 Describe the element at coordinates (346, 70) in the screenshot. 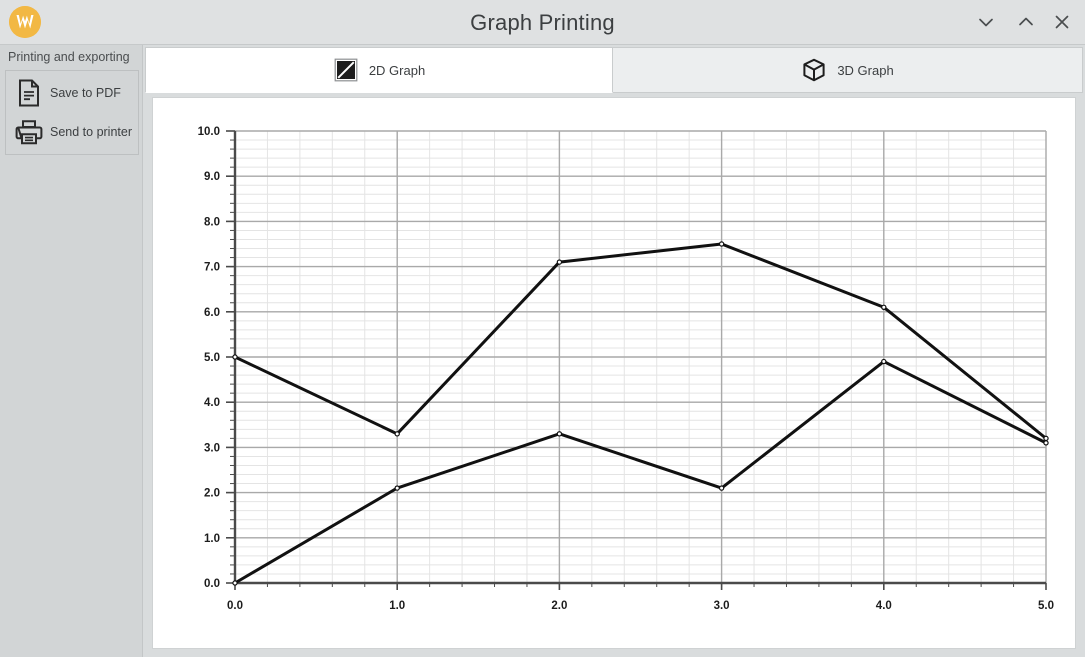

I see `2d-graph-icon` at that location.